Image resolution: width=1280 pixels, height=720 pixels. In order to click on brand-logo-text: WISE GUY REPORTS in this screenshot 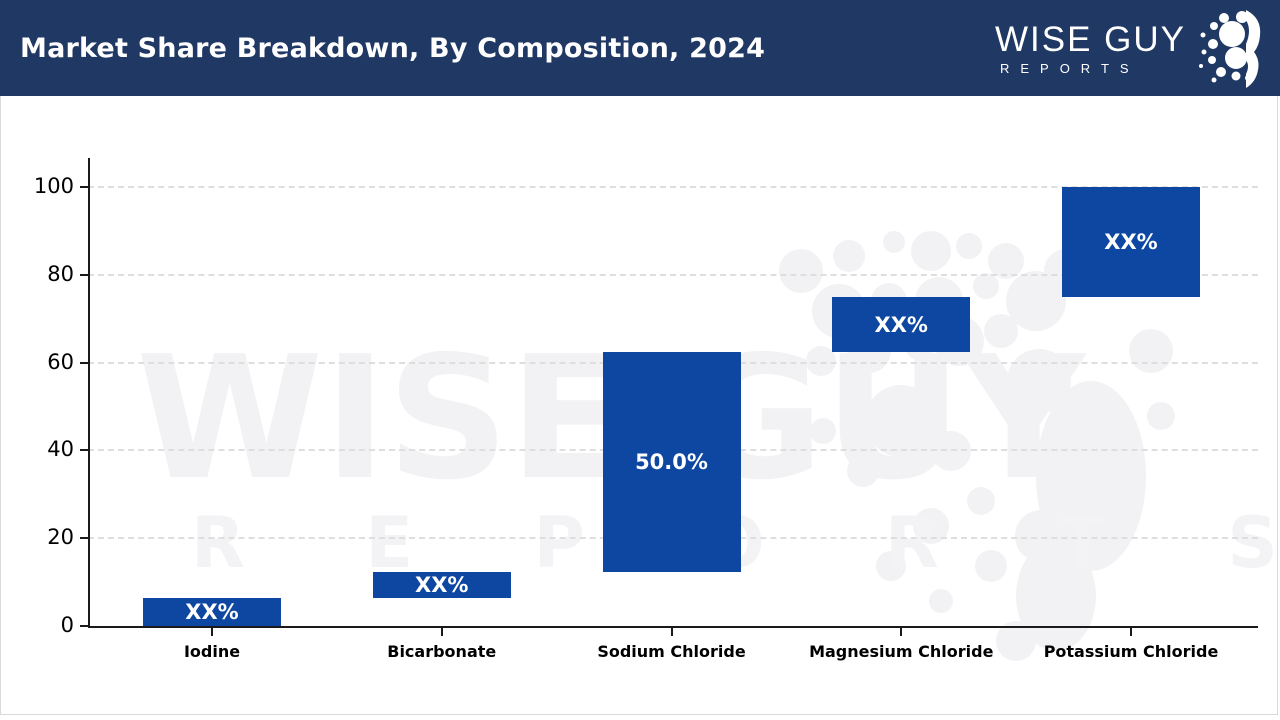, I will do `click(1090, 48)`.